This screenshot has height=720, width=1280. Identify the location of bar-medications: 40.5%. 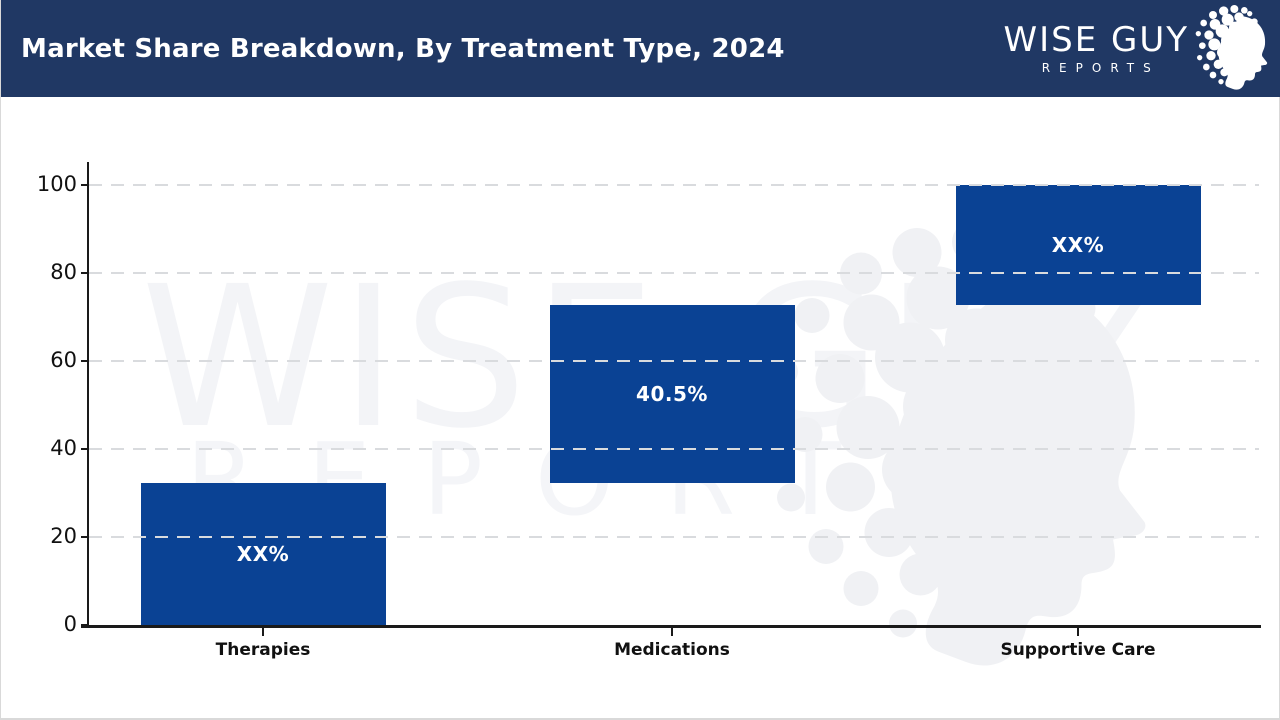
(672, 394).